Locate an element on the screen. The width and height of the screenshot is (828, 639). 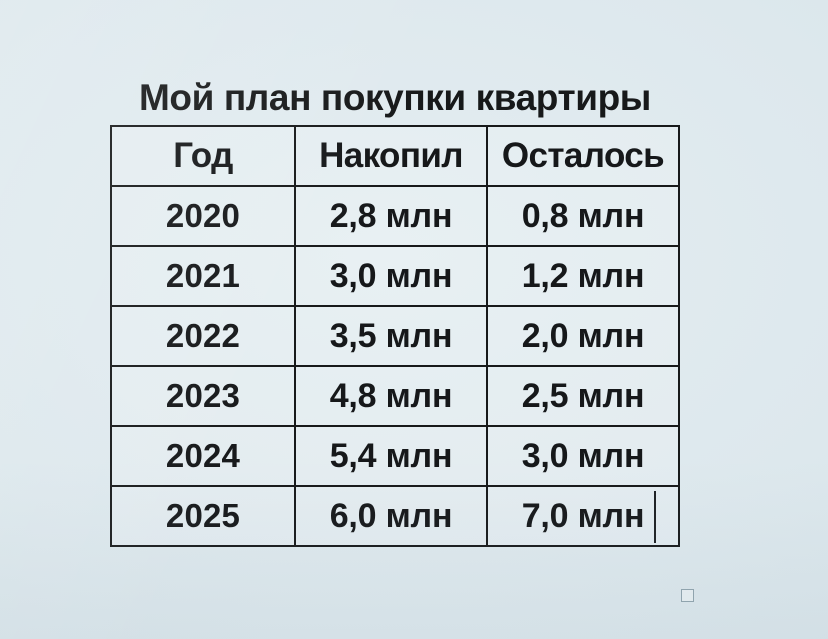
cell-left: 3,0 млн is located at coordinates (583, 456).